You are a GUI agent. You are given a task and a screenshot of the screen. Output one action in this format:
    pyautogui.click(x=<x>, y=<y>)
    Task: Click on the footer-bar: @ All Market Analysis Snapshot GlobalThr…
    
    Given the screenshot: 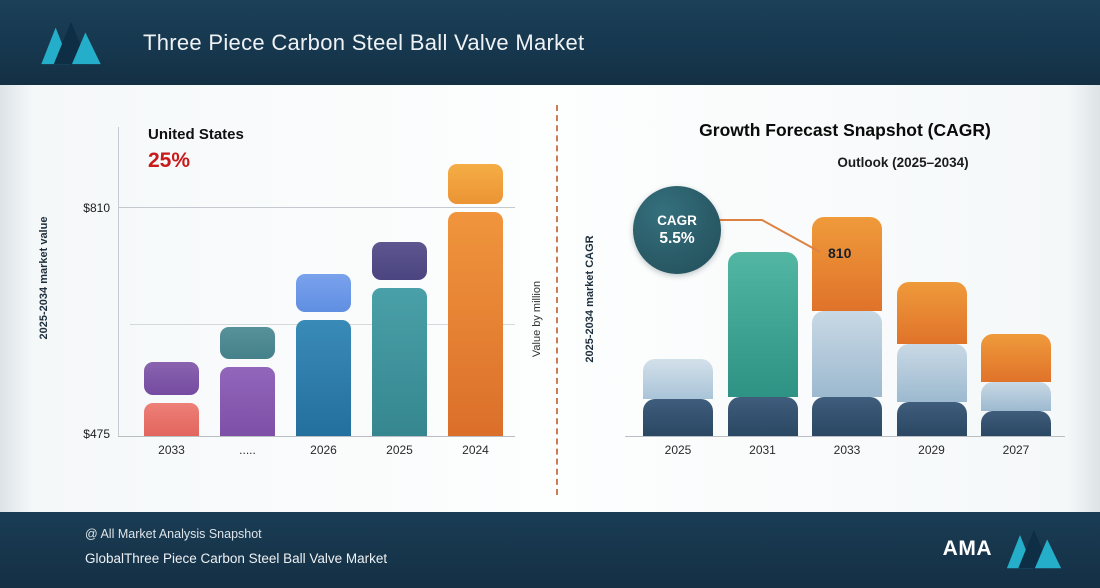 What is the action you would take?
    pyautogui.click(x=550, y=550)
    